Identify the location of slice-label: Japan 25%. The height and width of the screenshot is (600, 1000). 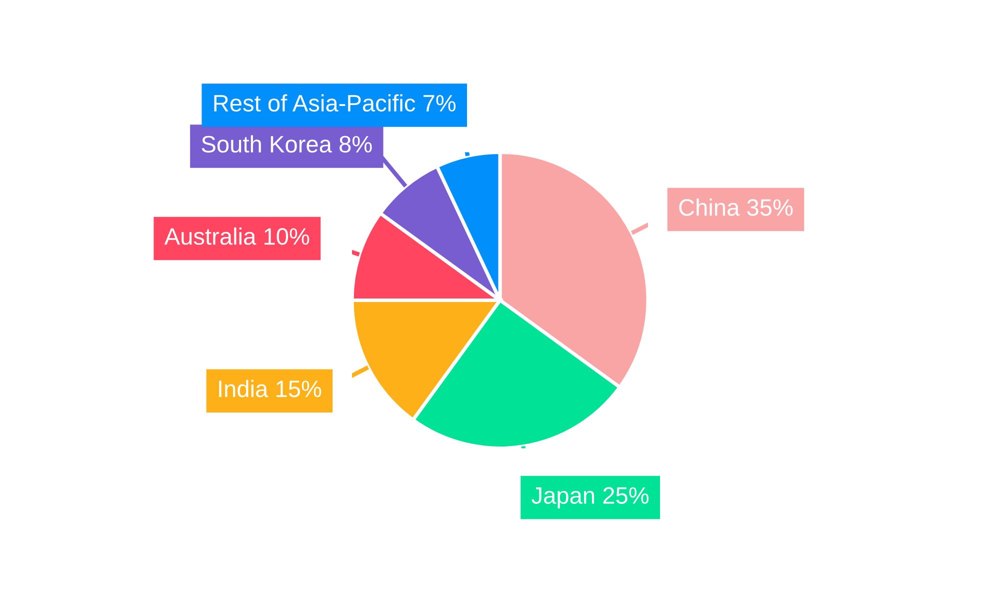
(590, 498).